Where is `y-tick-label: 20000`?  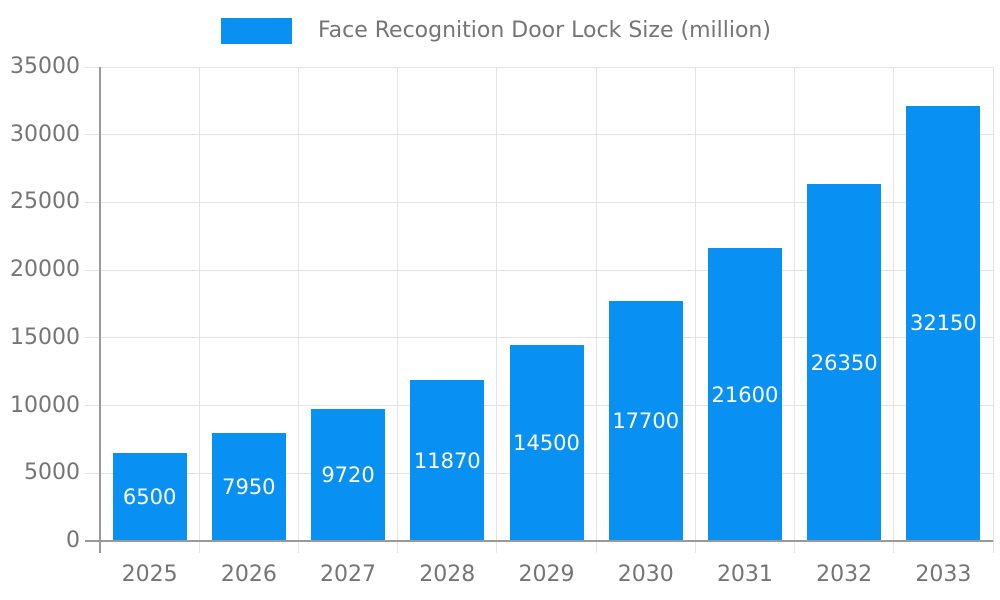 y-tick-label: 20000 is located at coordinates (45, 270).